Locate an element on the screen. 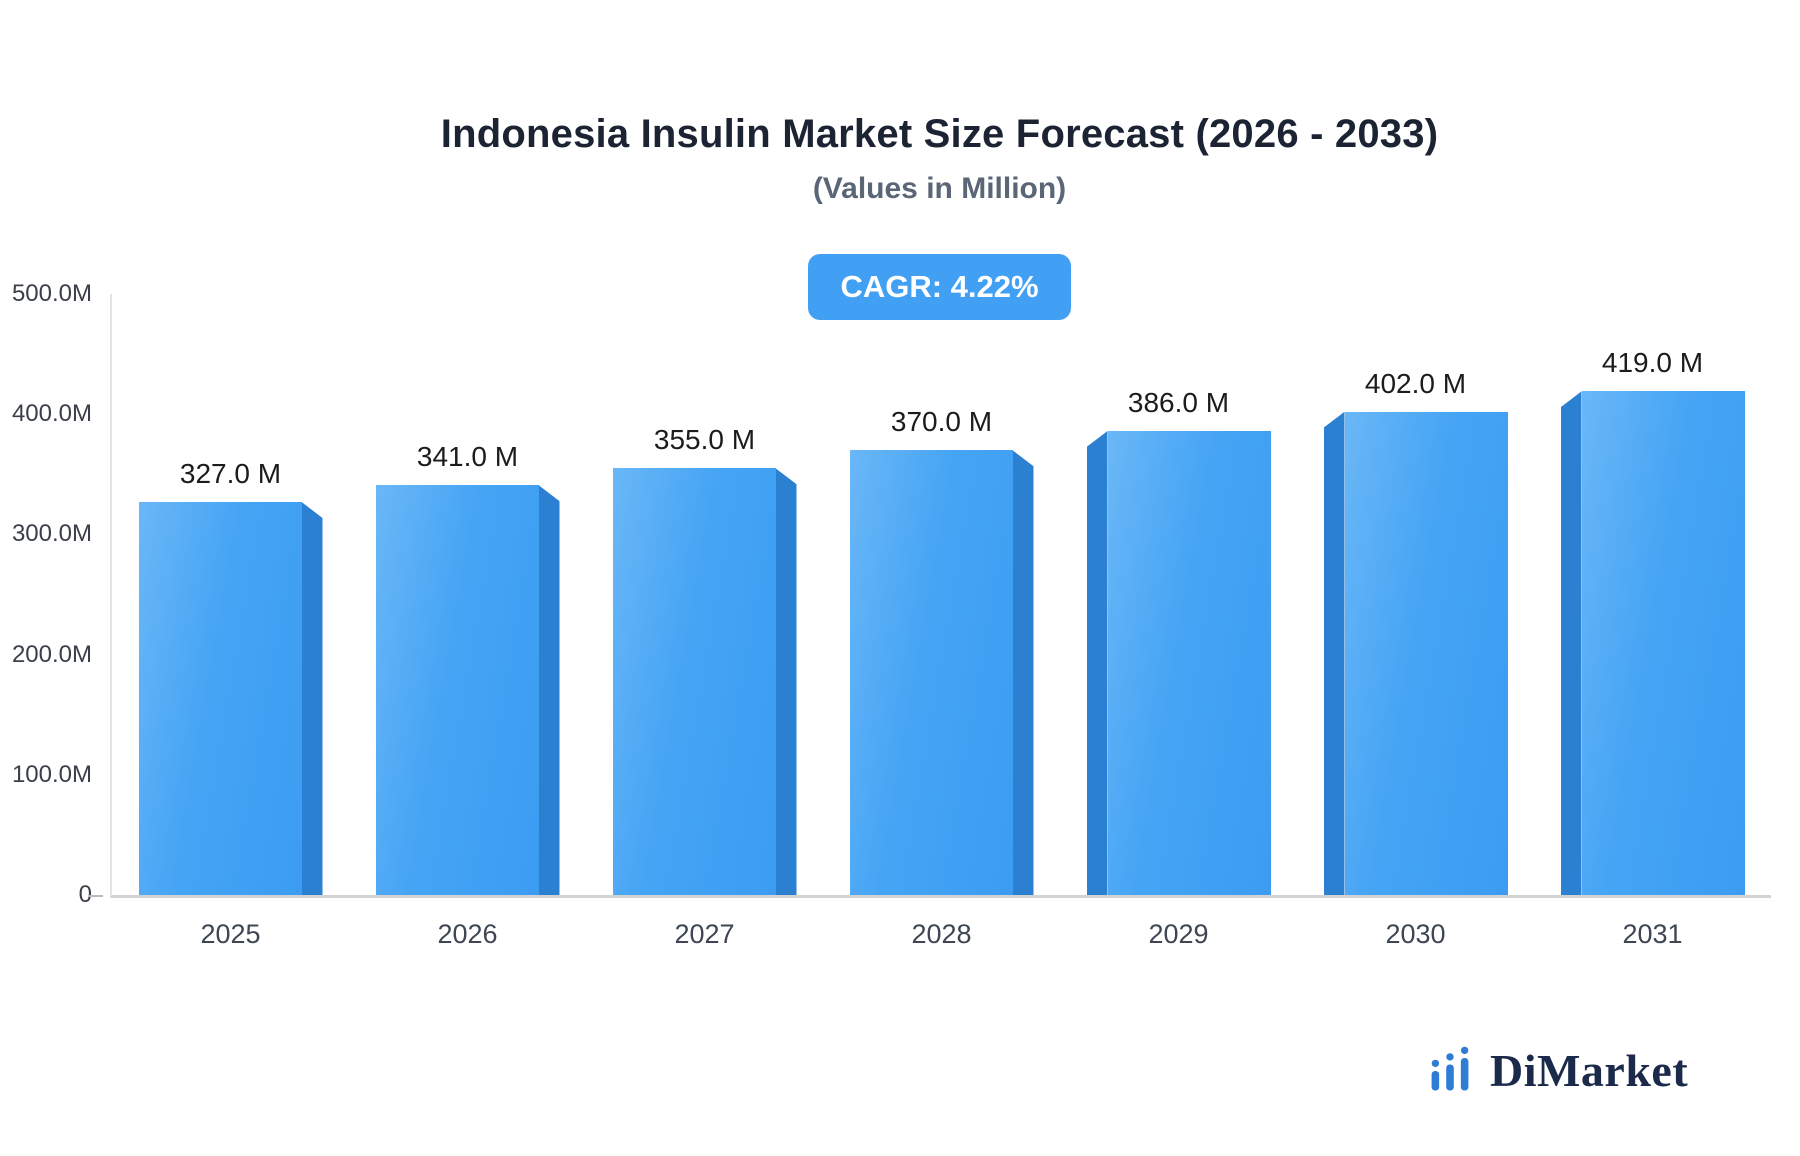 The image size is (1800, 1156). y-axis: 500.0M 400.0M 300.0M 200.0M 100.0M 0 is located at coordinates (49, 594).